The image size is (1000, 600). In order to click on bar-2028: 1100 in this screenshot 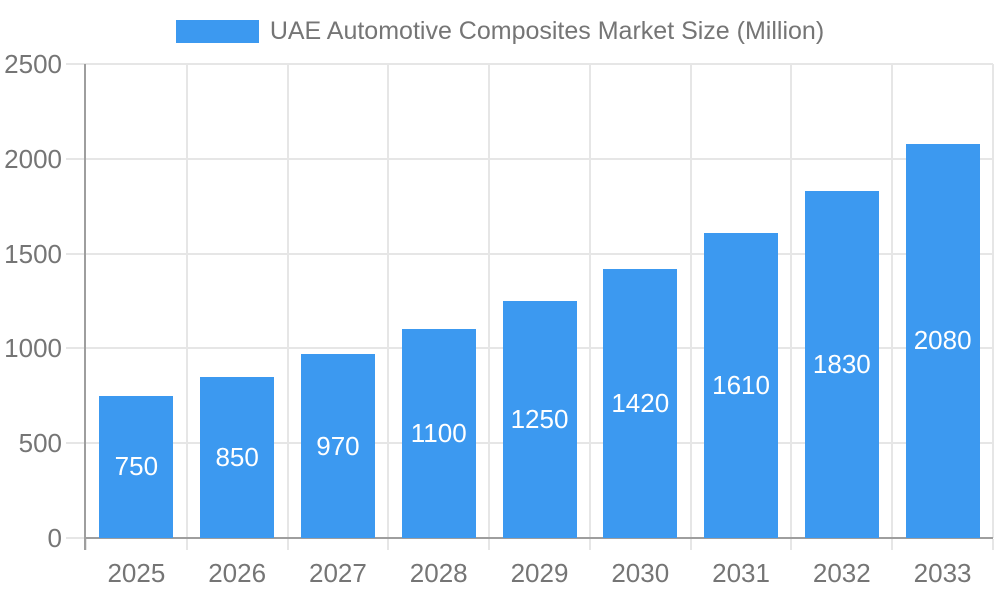, I will do `click(438, 433)`.